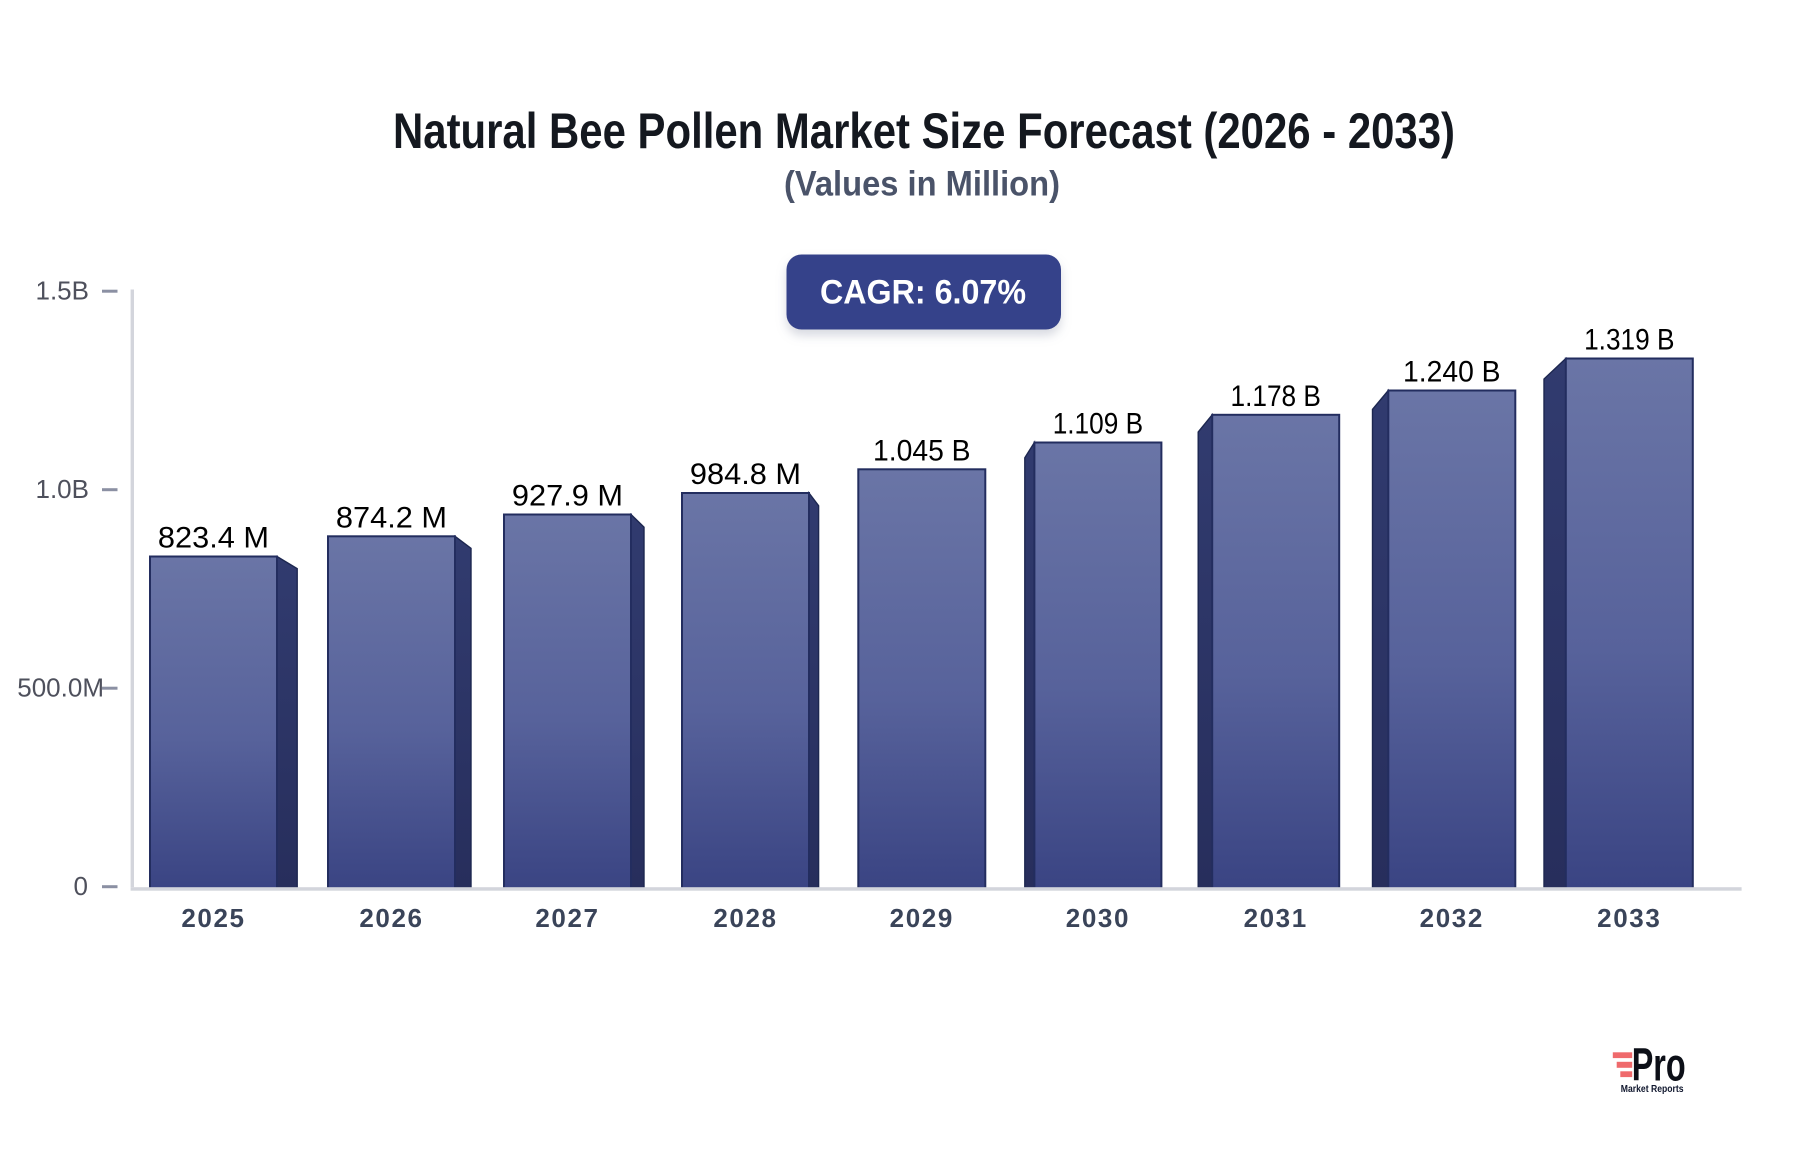 Image resolution: width=1800 pixels, height=1156 pixels. I want to click on svg-text: 2031, so click(1276, 918).